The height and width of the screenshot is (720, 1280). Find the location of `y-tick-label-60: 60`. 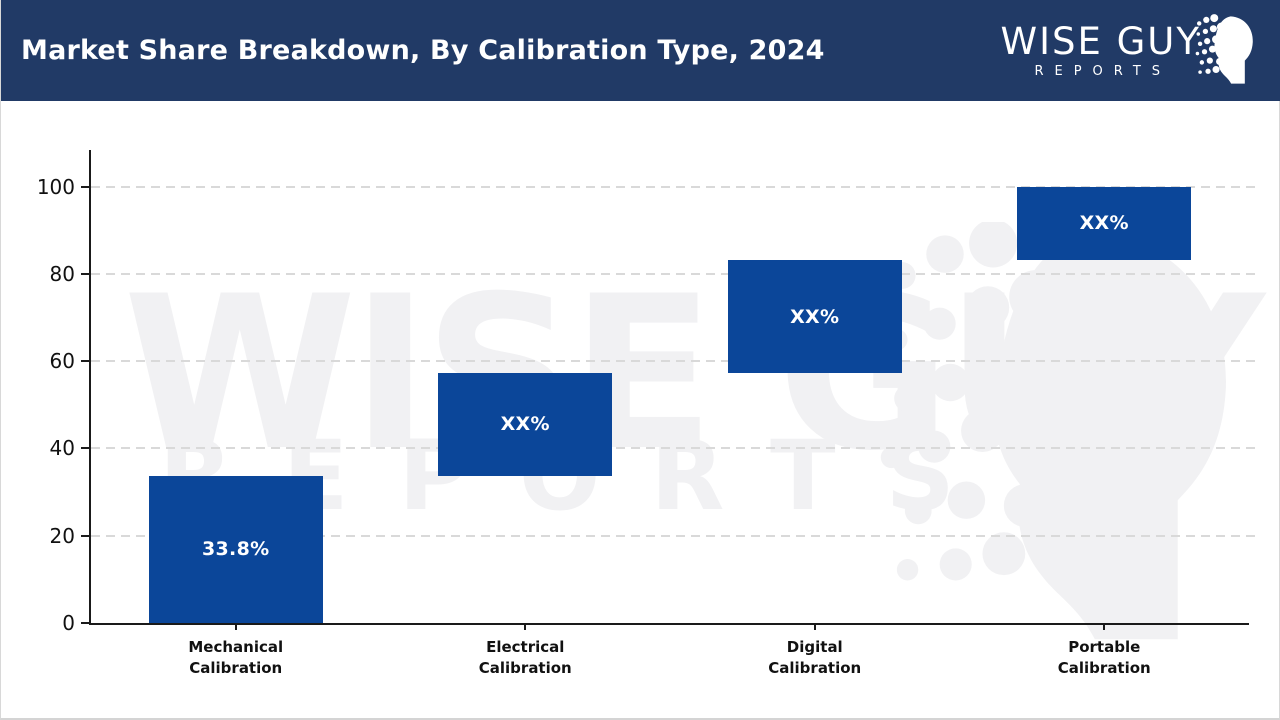

y-tick-label-60: 60 is located at coordinates (62, 361).